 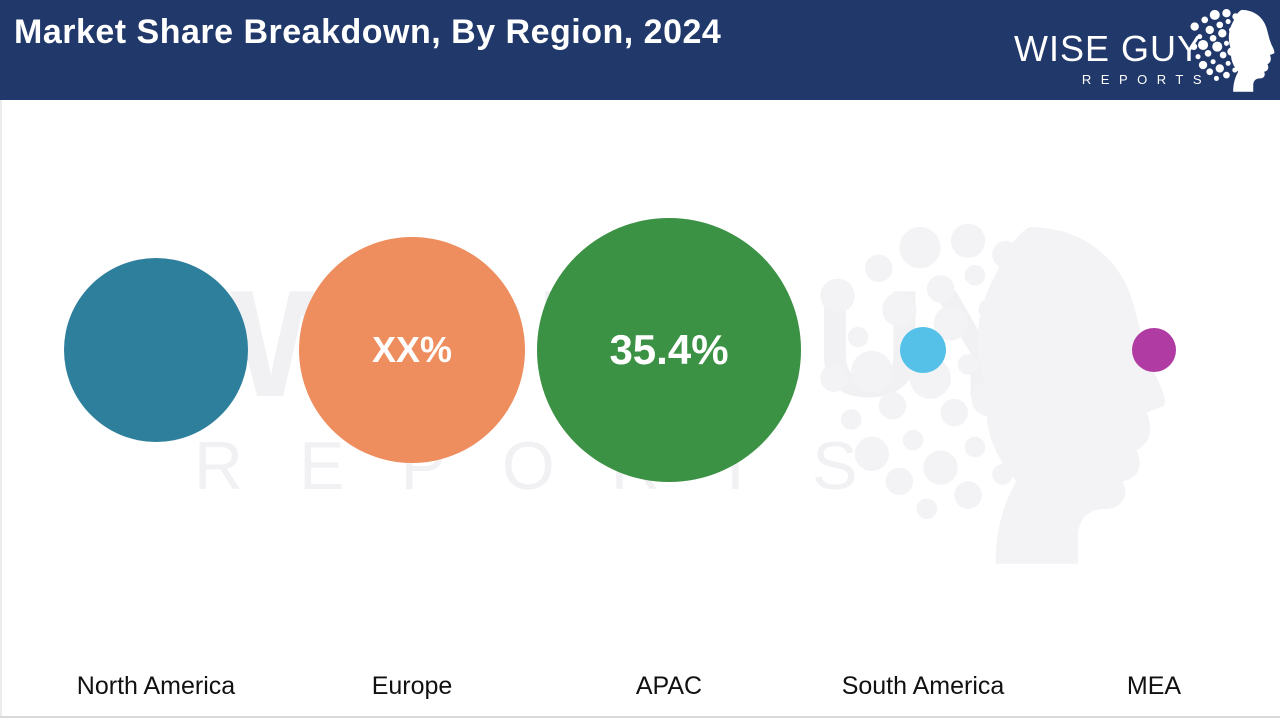 I want to click on bubble-north-america, so click(x=156, y=350).